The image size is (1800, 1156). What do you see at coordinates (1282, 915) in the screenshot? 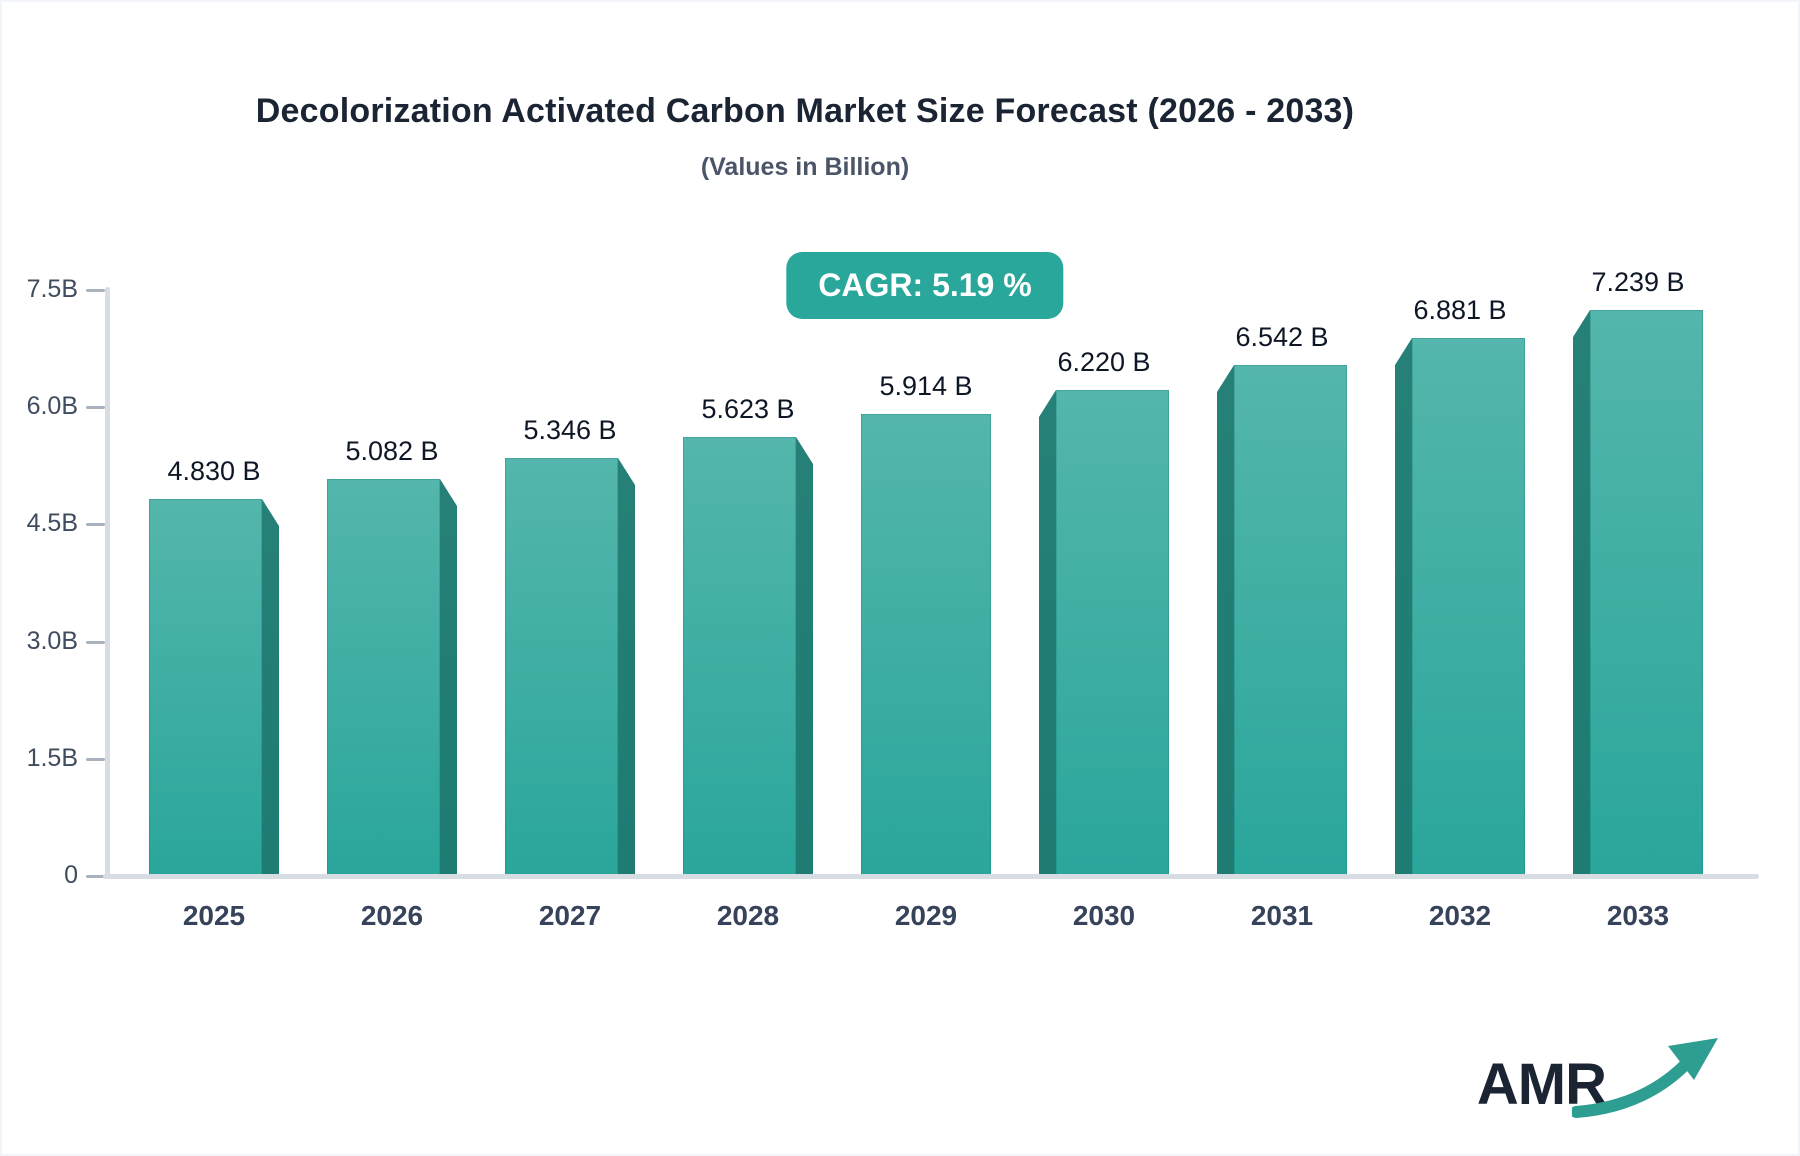
I see `x-axis-label-2031: 2031` at bounding box center [1282, 915].